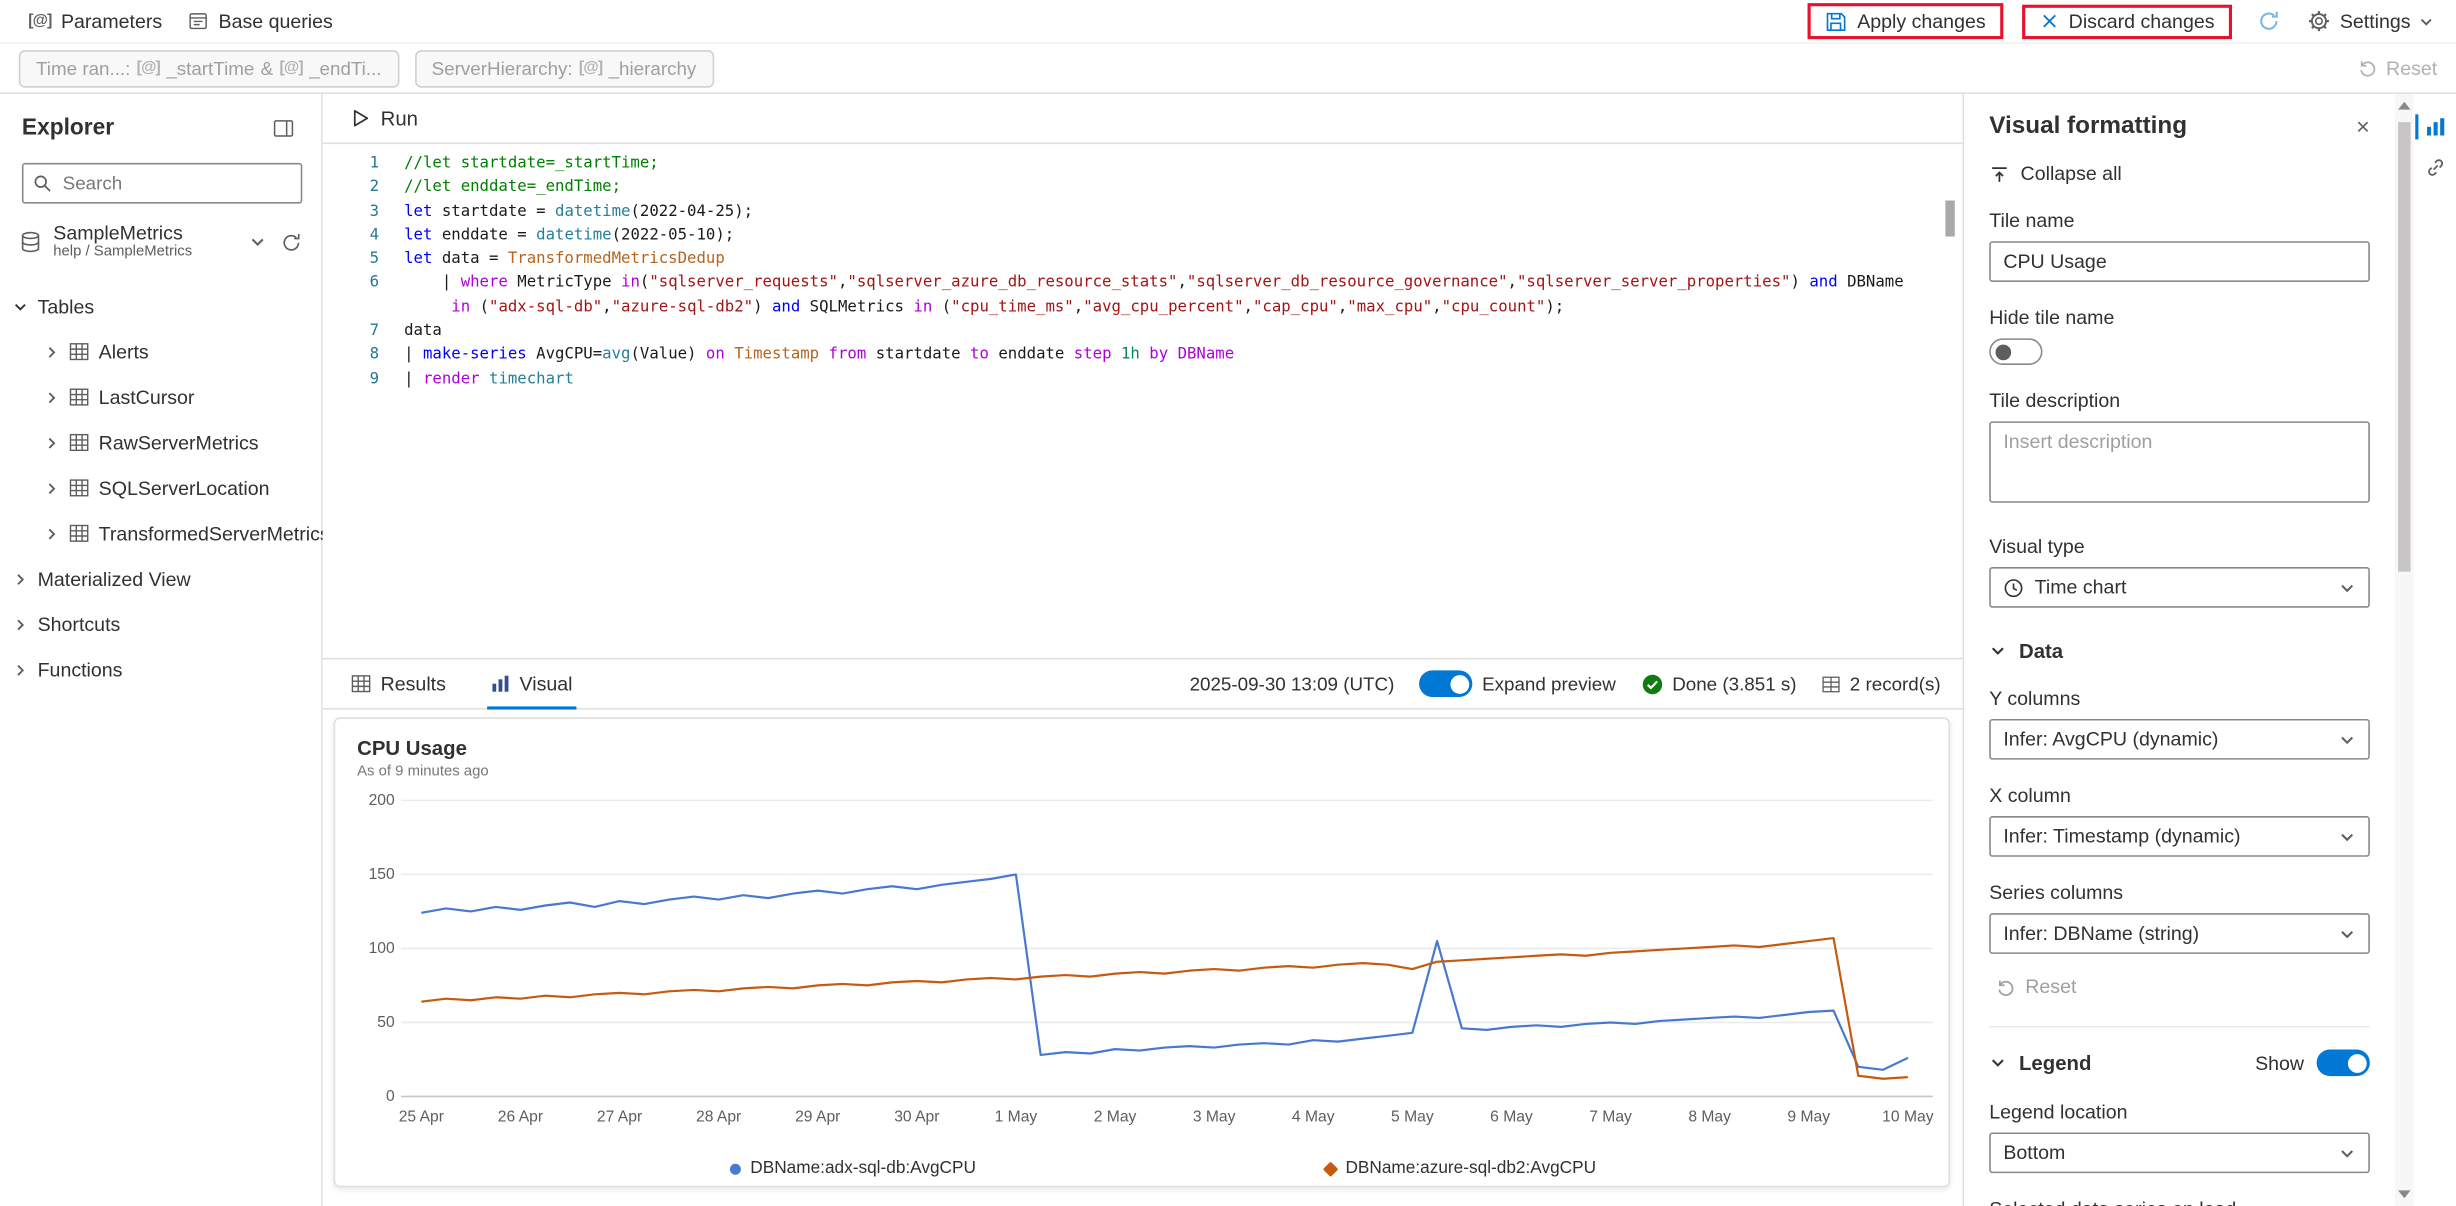  I want to click on scrollbar-thumb, so click(2404, 347).